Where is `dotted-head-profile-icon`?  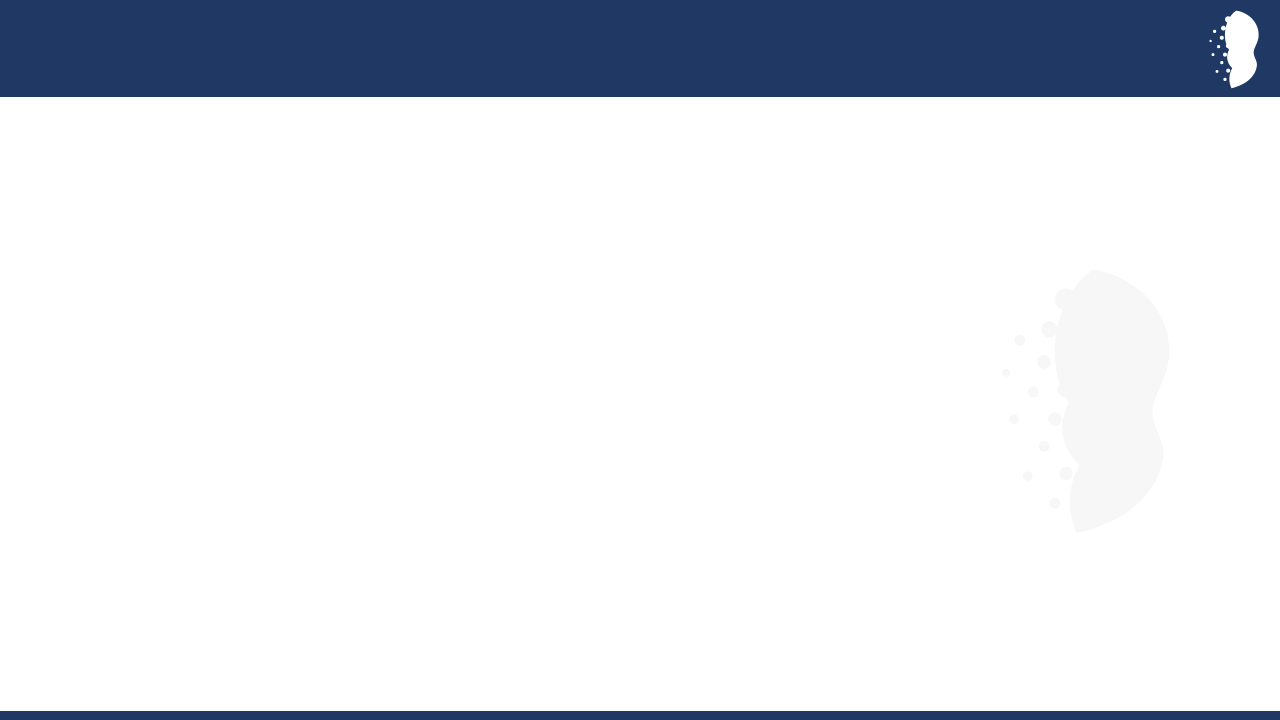
dotted-head-profile-icon is located at coordinates (1234, 49).